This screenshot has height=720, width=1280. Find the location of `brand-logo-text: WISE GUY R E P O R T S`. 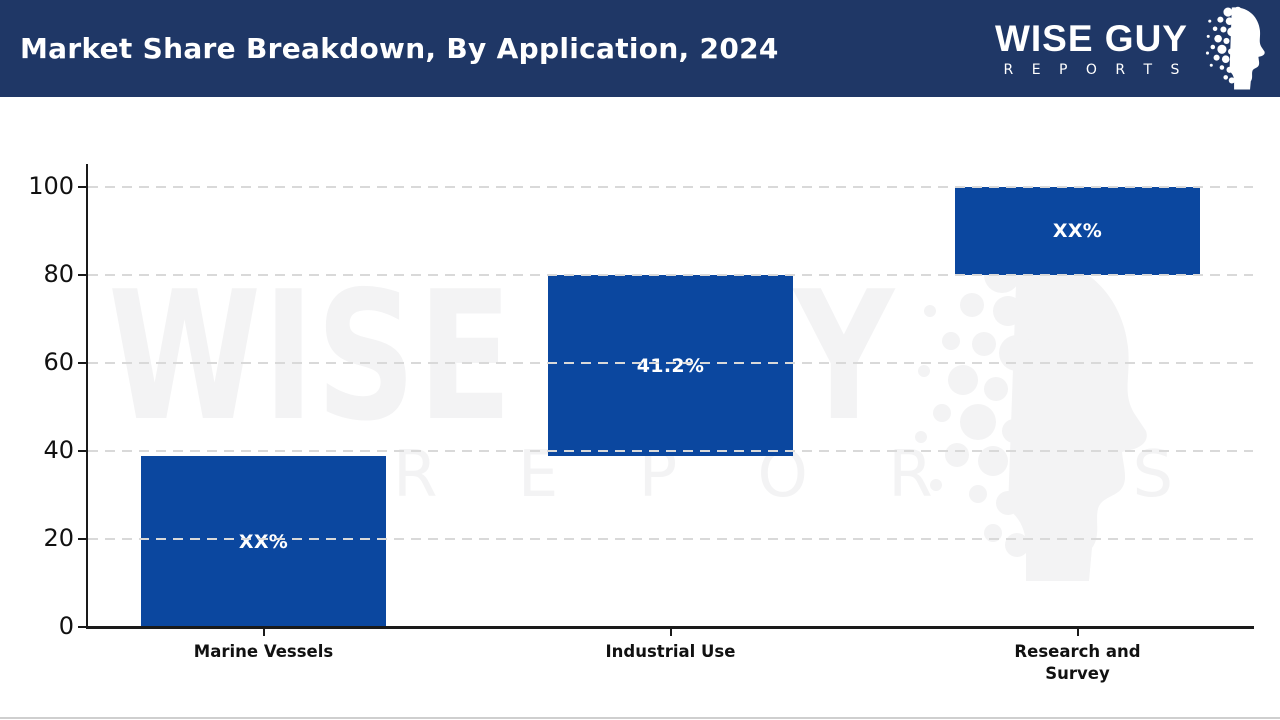

brand-logo-text: WISE GUY R E P O R T S is located at coordinates (1091, 49).